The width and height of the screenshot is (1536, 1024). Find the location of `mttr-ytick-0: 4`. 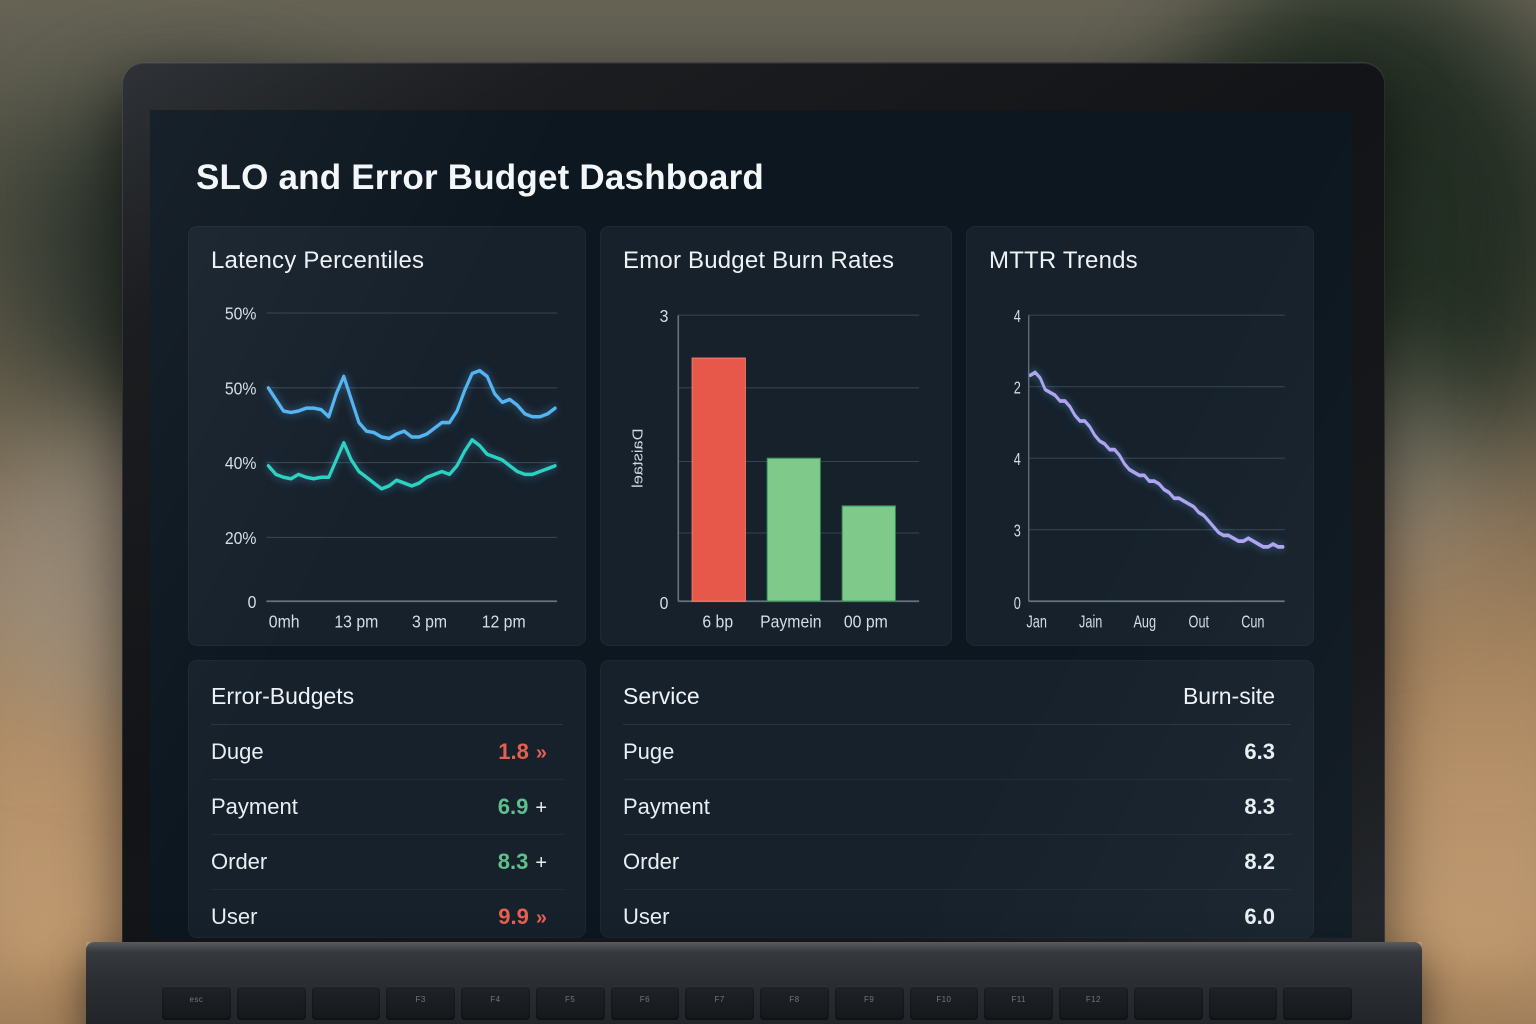

mttr-ytick-0: 4 is located at coordinates (1017, 316).